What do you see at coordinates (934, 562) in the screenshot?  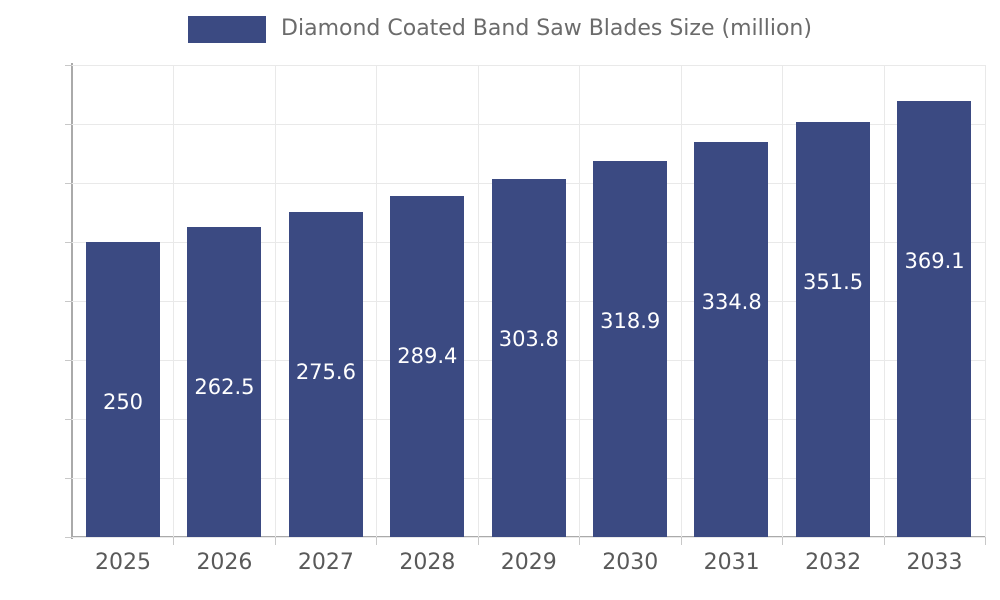 I see `x-axis-tick-label: 2033` at bounding box center [934, 562].